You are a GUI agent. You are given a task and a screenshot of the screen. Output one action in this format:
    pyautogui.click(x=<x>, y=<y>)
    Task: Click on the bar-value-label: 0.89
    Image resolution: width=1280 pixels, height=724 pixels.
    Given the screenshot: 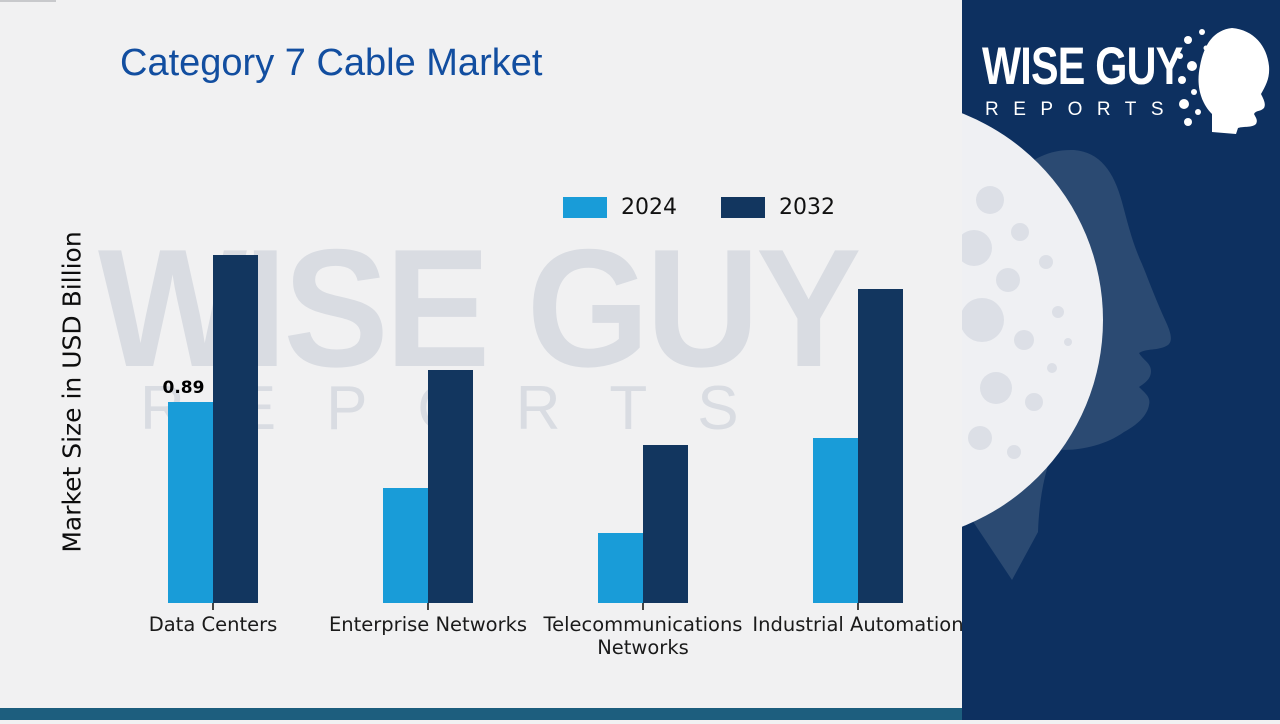 What is the action you would take?
    pyautogui.click(x=183, y=387)
    